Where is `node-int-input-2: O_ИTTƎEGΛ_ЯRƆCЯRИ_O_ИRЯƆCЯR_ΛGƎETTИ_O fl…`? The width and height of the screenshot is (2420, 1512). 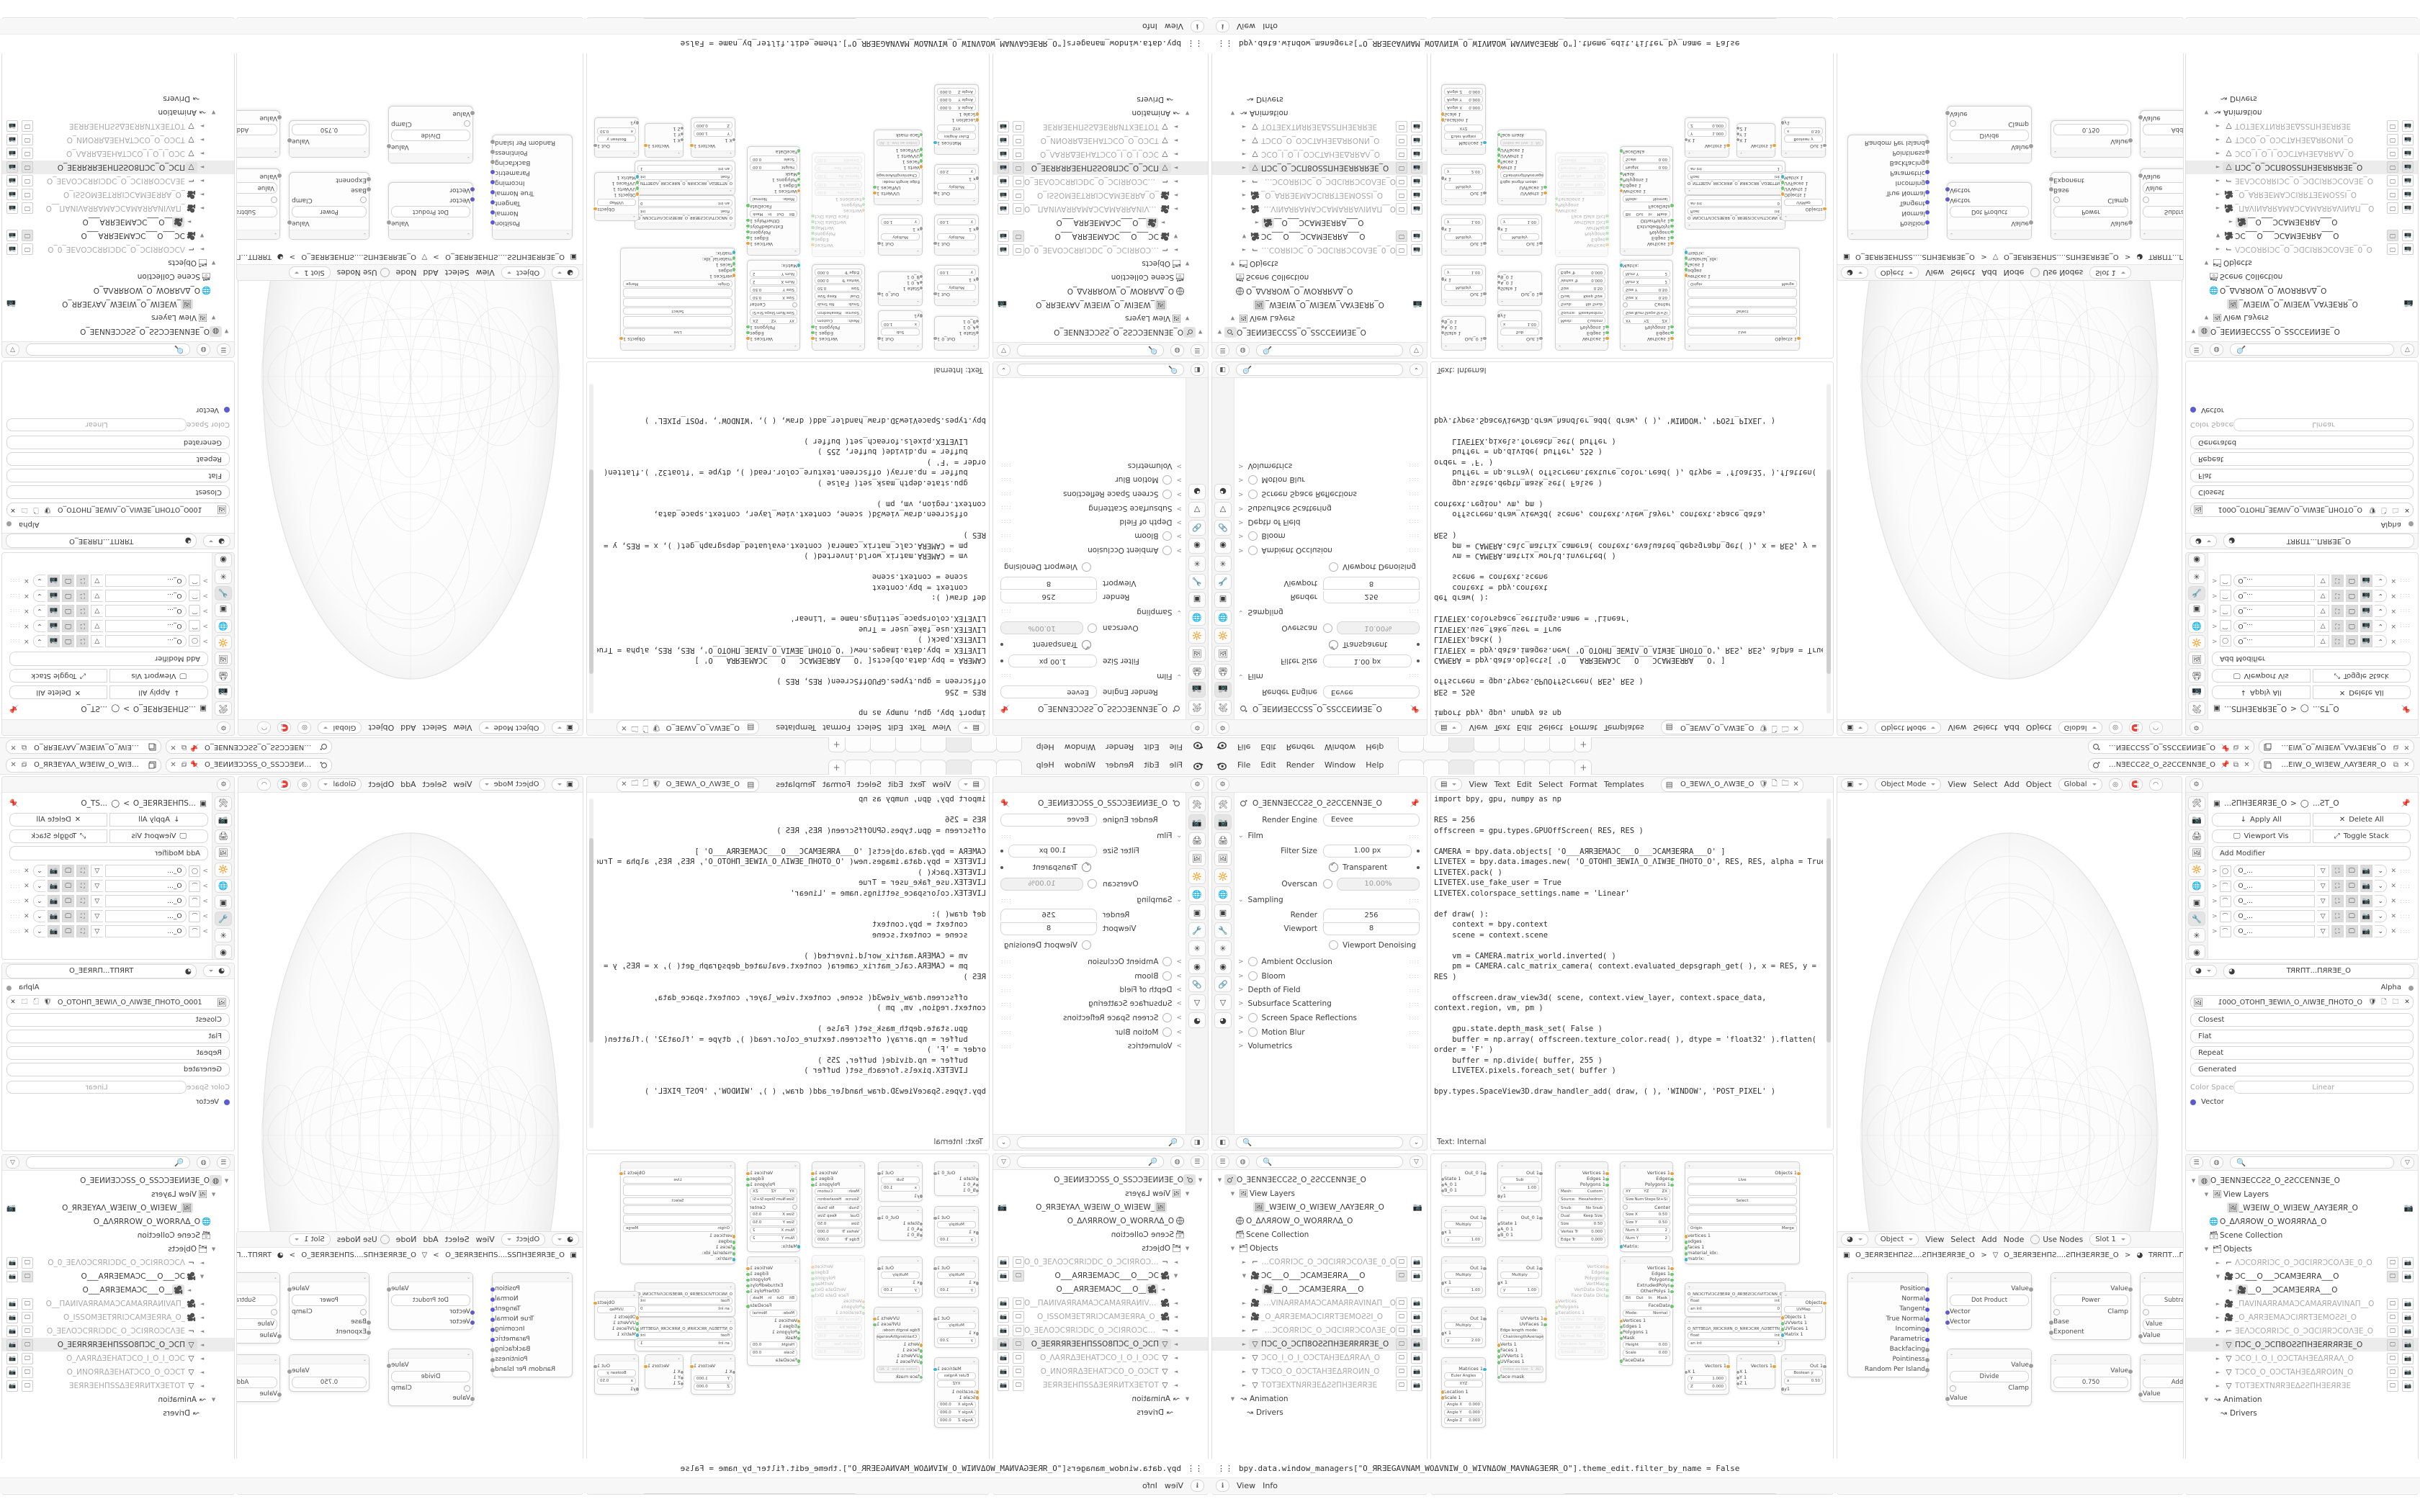 node-int-input-2: O_ИTTƎEGΛ_ЯRƆCЯRИ_O_ИRЯƆCЯR_ΛGƎETTИ_O fl… is located at coordinates (1735, 178).